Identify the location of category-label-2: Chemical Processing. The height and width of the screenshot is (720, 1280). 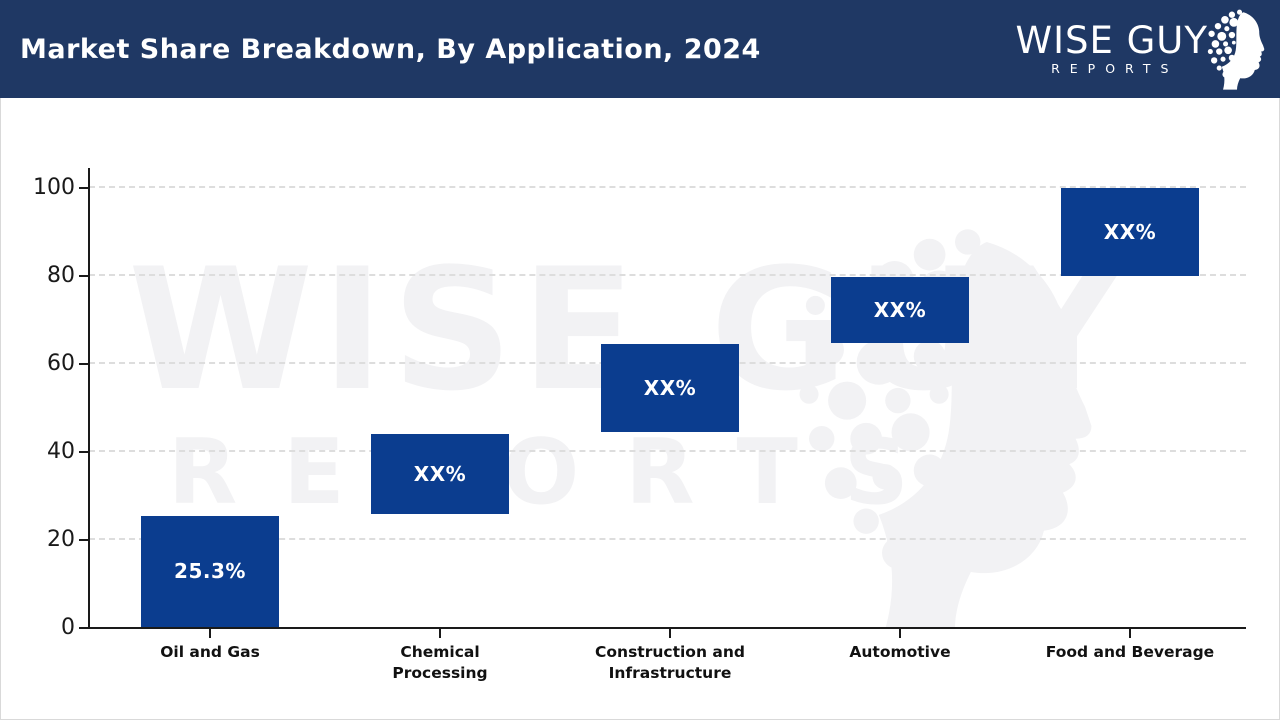
(440, 662).